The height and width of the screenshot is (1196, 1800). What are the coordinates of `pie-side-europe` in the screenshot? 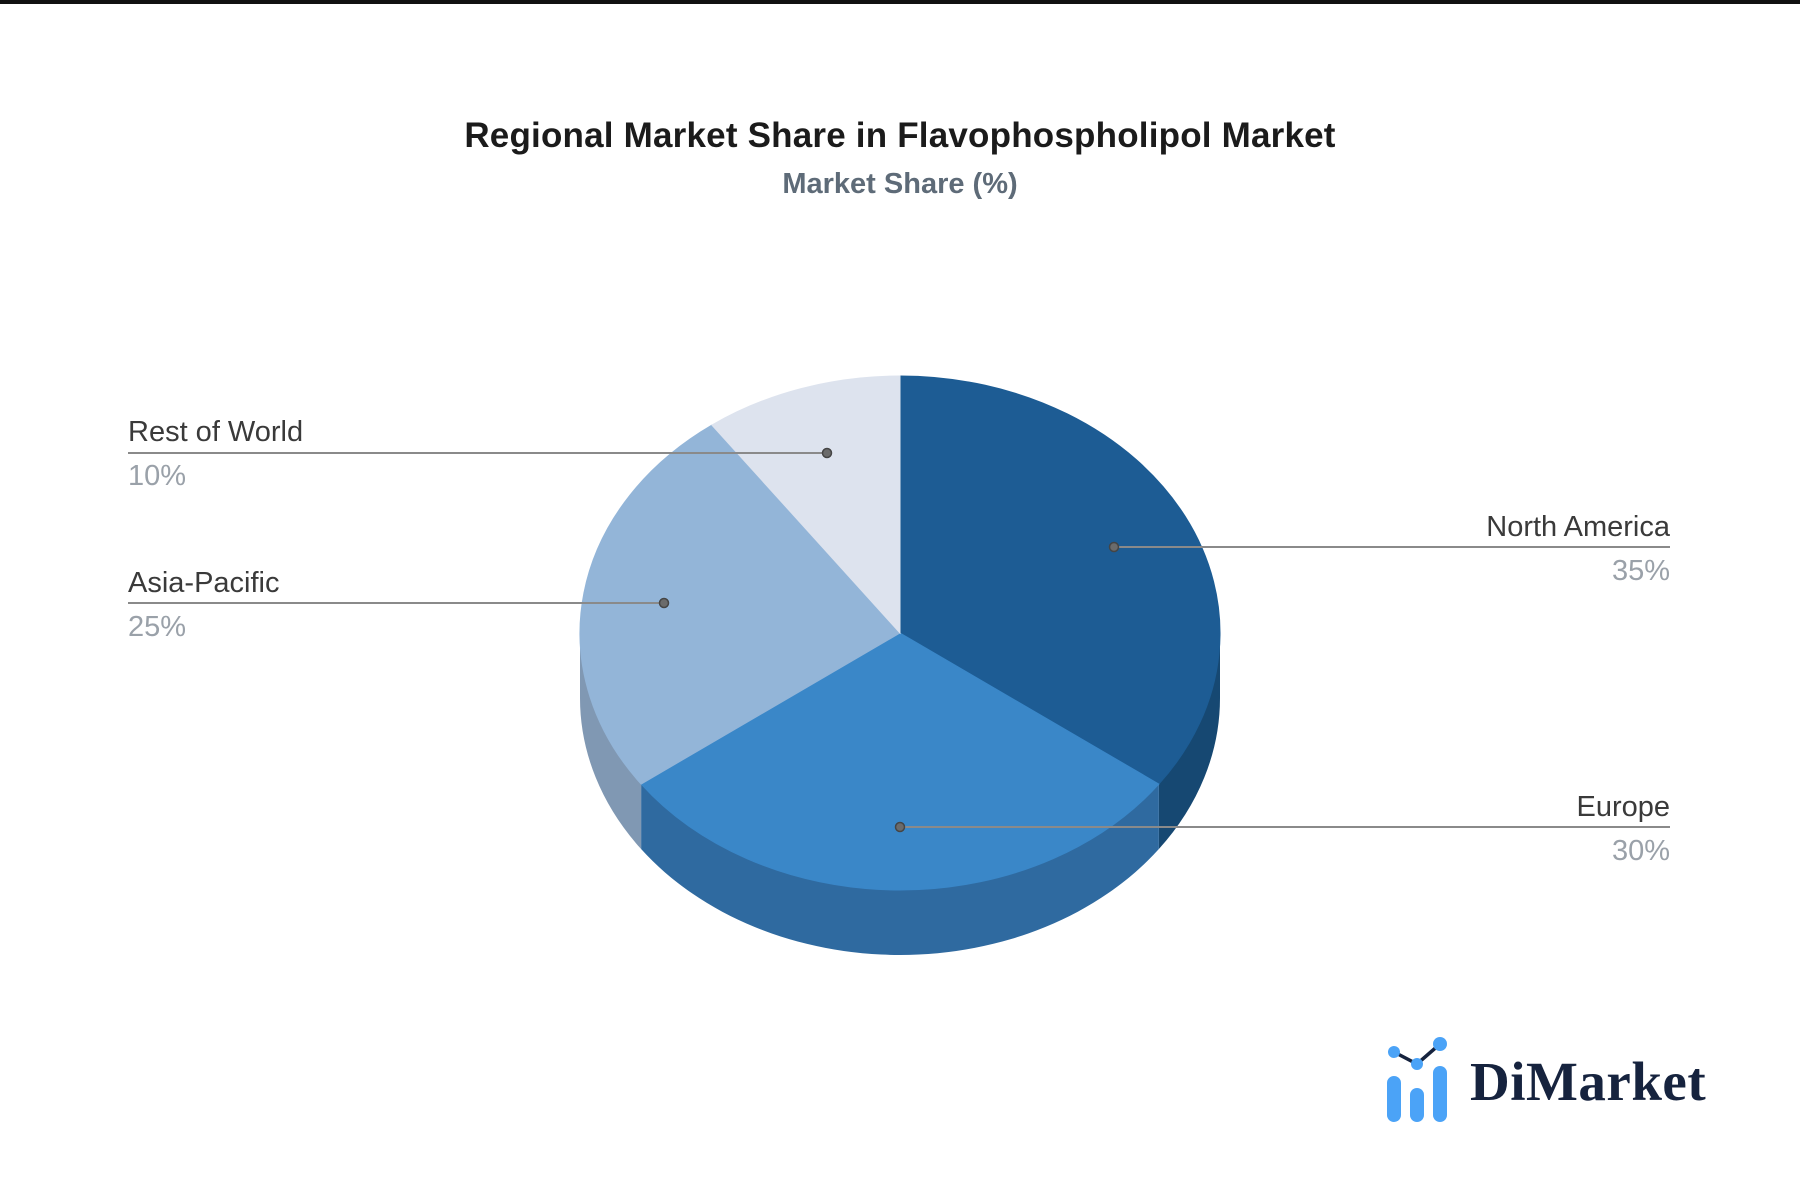 It's located at (900, 870).